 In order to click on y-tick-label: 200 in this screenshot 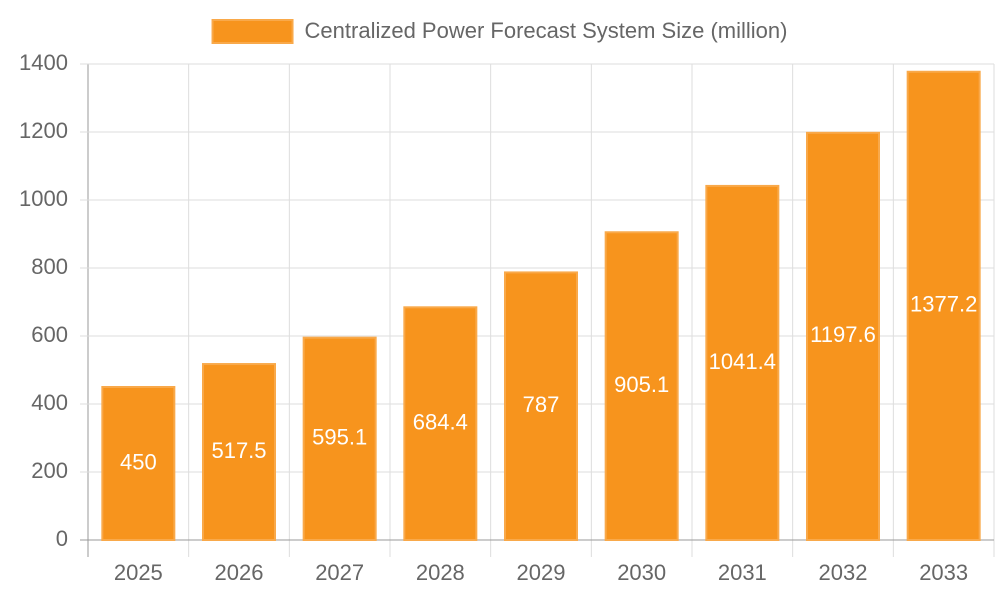, I will do `click(49, 470)`.